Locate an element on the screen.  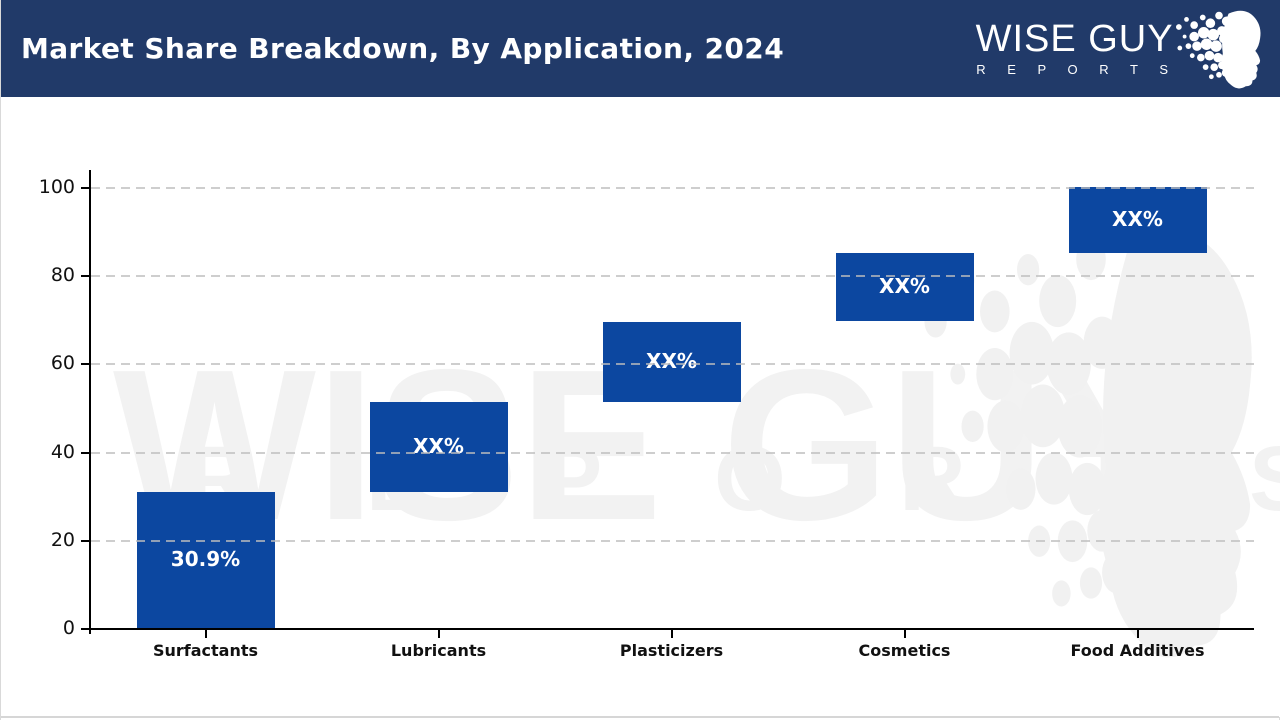
bar-surfactants: 30.9% is located at coordinates (205, 559).